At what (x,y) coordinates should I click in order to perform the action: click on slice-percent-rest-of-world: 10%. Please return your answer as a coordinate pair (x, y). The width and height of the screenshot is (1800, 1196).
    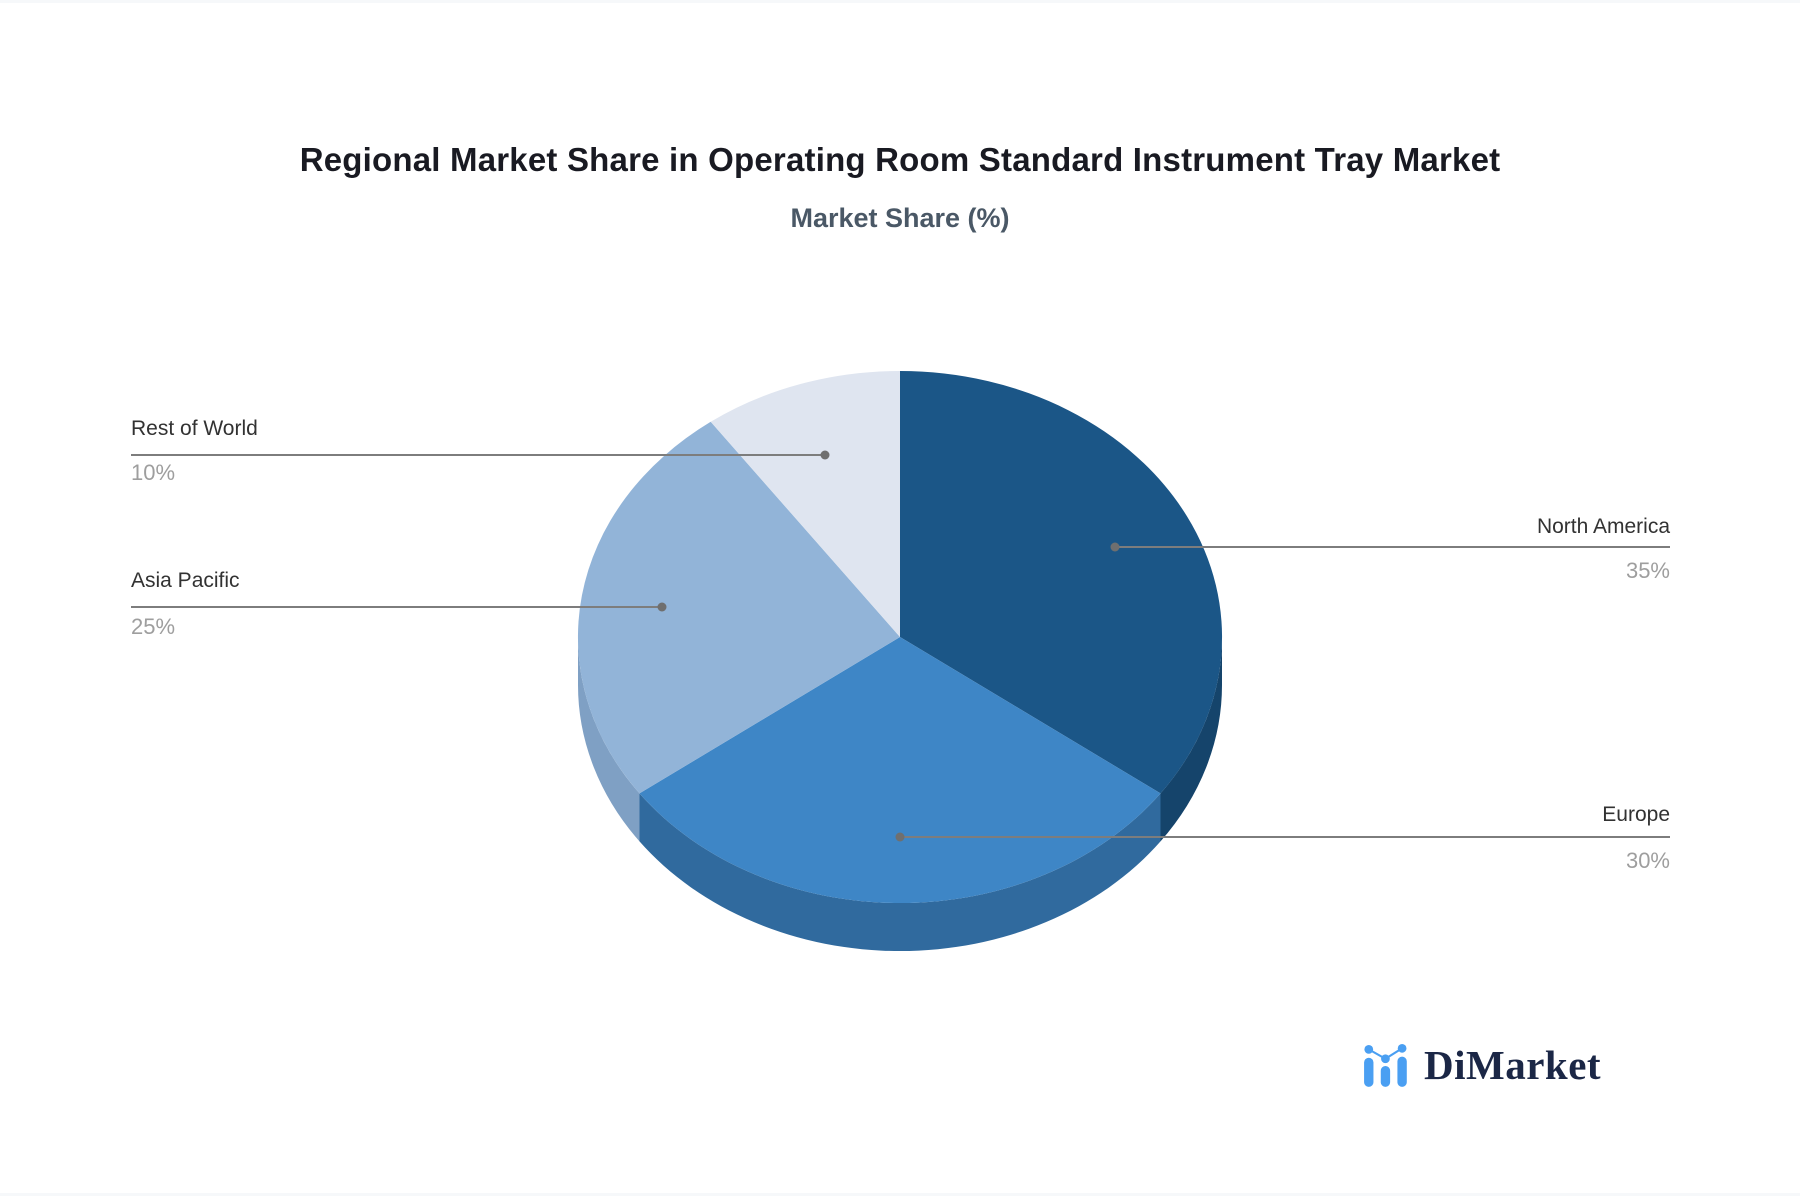
    Looking at the image, I should click on (153, 472).